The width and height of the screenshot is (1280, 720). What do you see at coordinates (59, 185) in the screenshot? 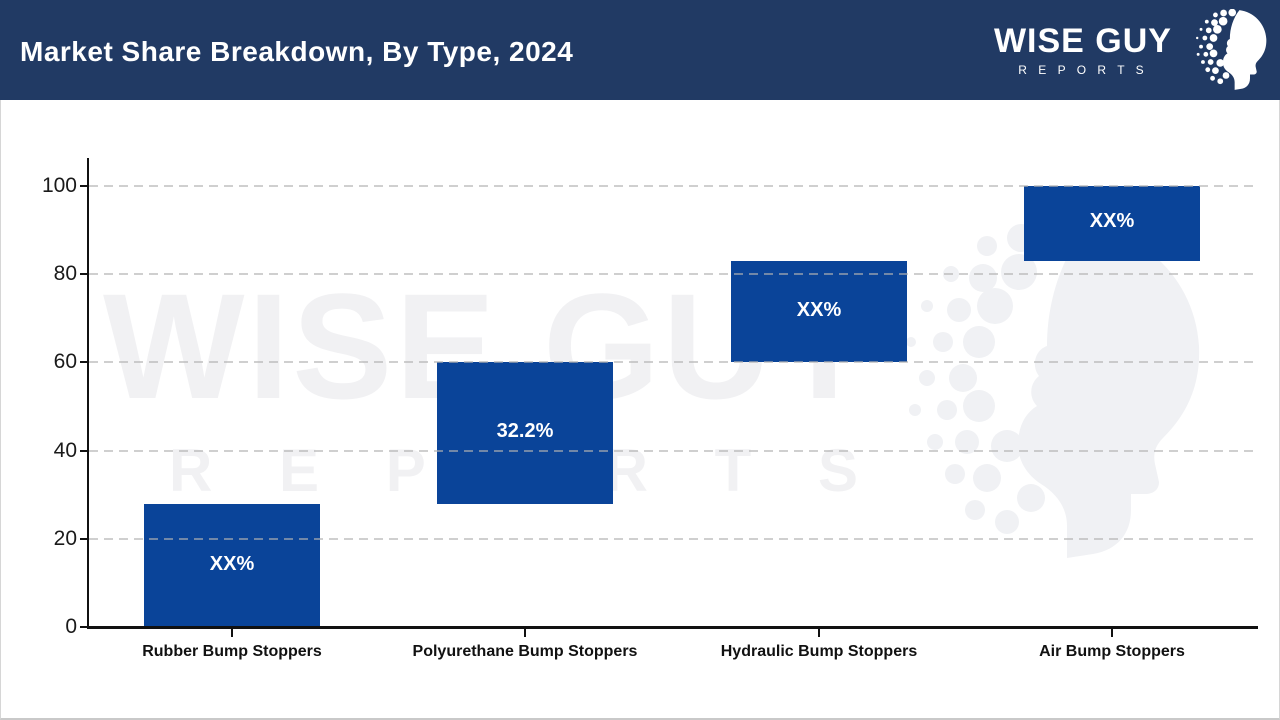
I see `y-axis-tick-label: 100` at bounding box center [59, 185].